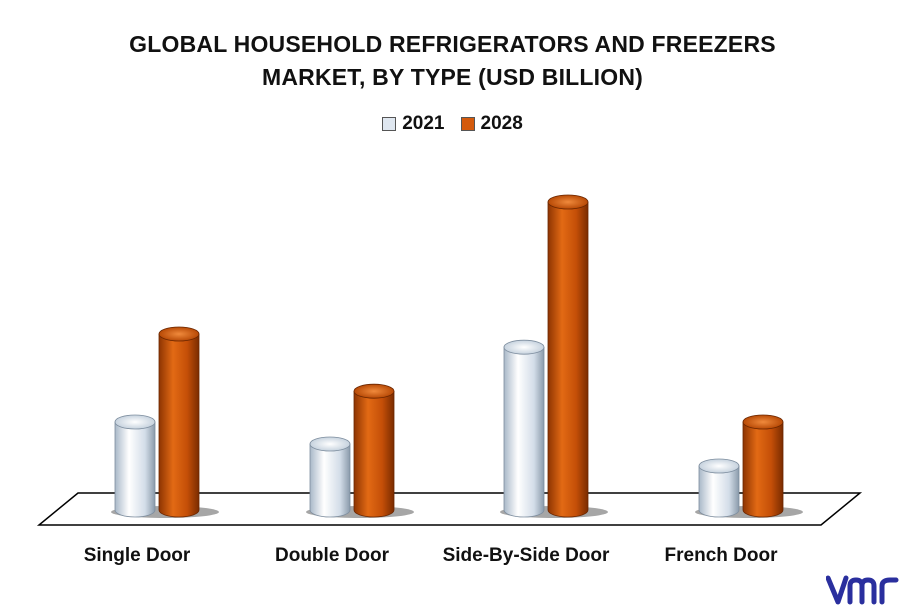 This screenshot has height=613, width=905. What do you see at coordinates (389, 124) in the screenshot?
I see `legend-swatch-2021` at bounding box center [389, 124].